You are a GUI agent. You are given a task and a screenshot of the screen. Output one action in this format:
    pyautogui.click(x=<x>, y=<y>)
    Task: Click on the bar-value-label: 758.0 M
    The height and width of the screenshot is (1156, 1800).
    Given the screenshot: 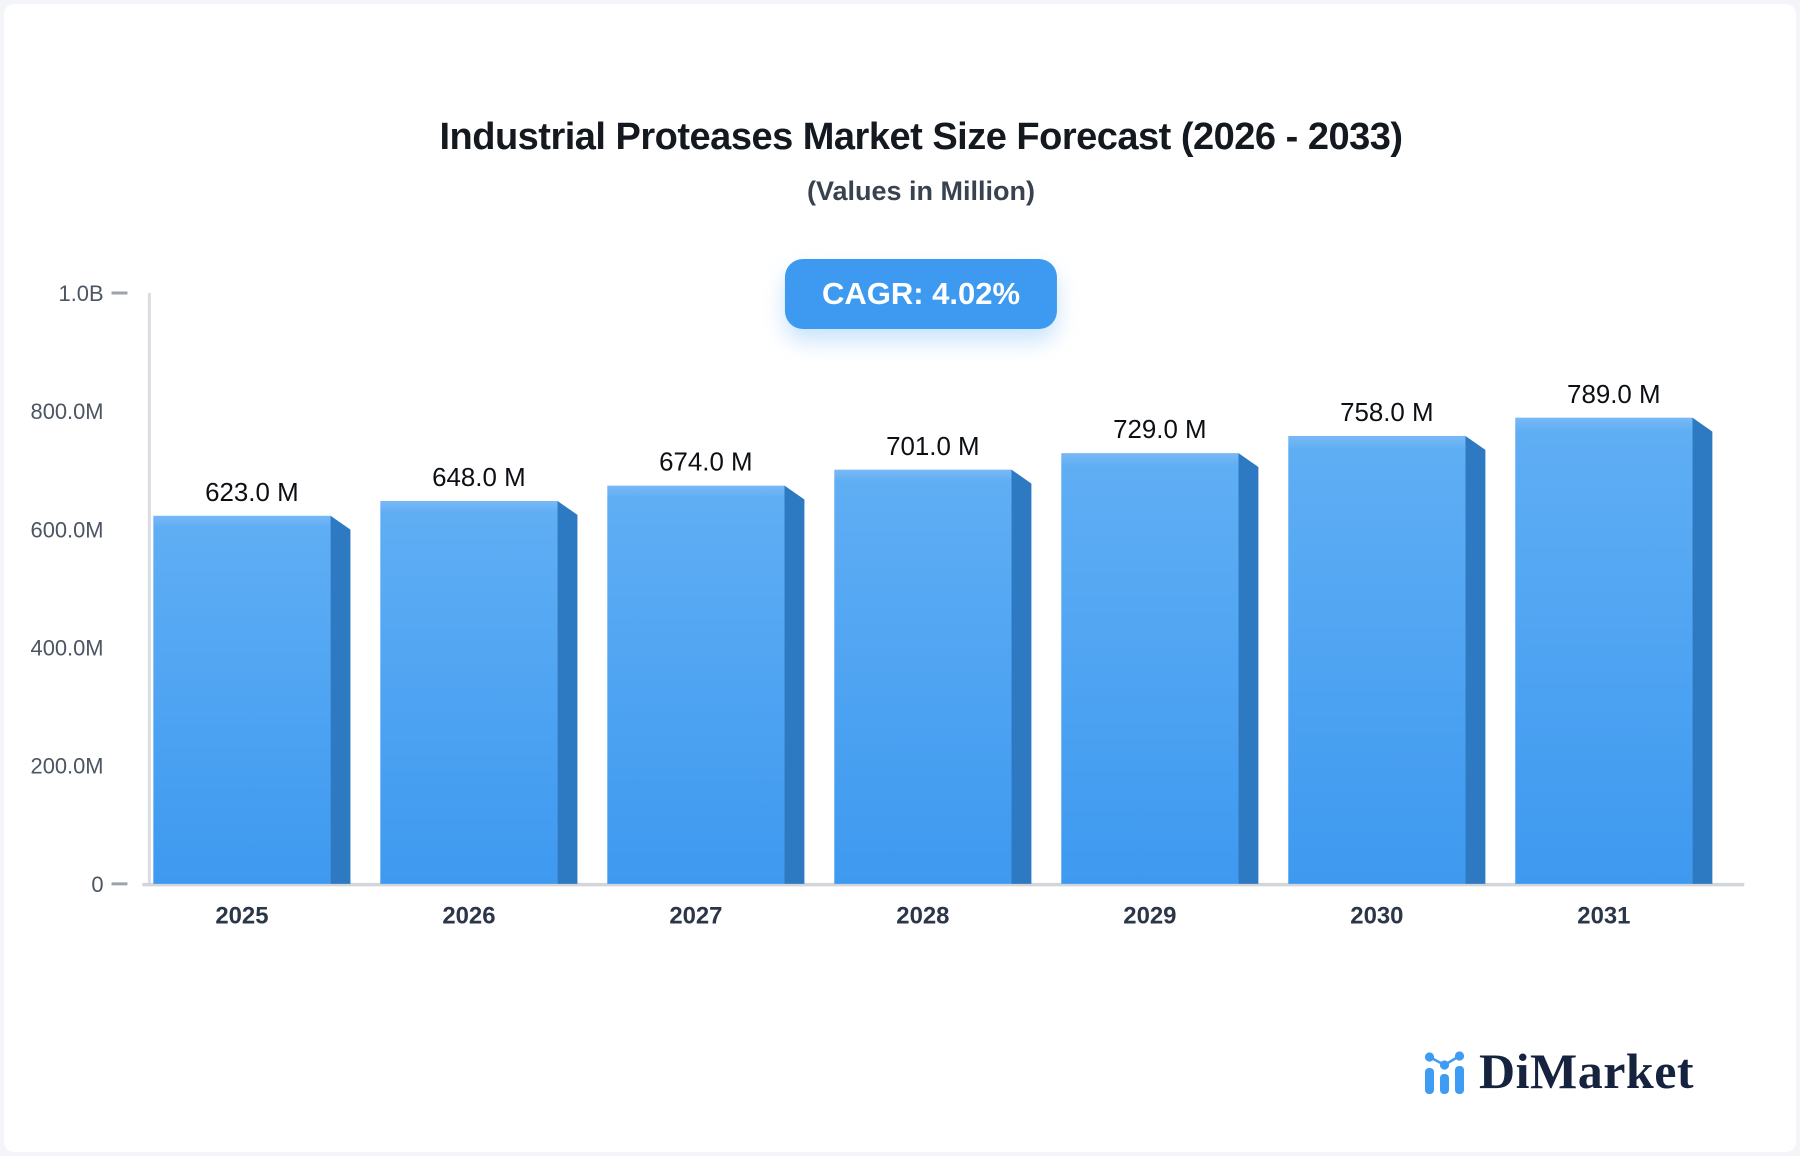 What is the action you would take?
    pyautogui.click(x=1387, y=413)
    